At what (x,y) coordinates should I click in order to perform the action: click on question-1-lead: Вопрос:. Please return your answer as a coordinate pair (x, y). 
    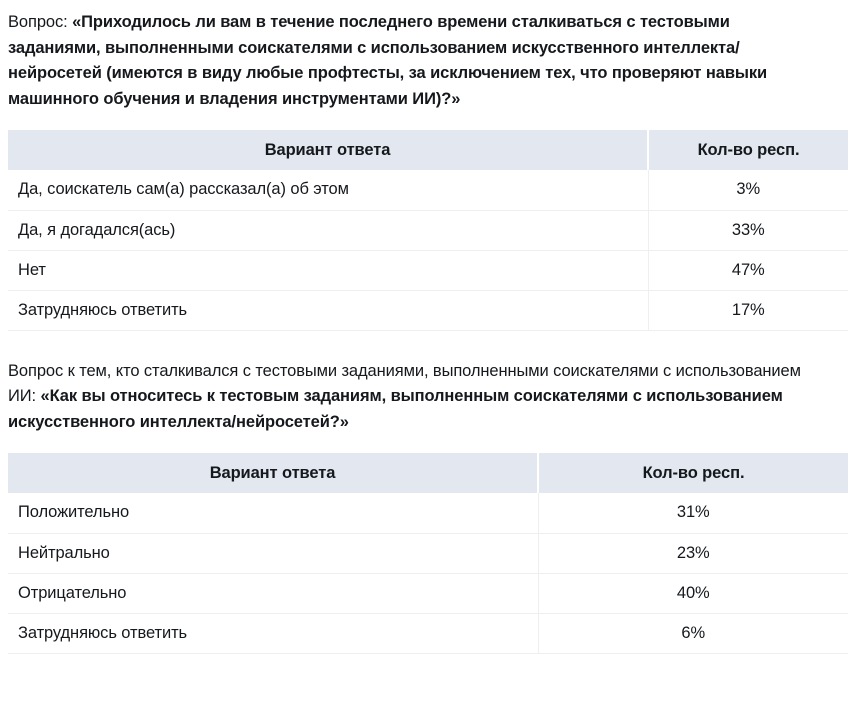
    Looking at the image, I should click on (40, 22).